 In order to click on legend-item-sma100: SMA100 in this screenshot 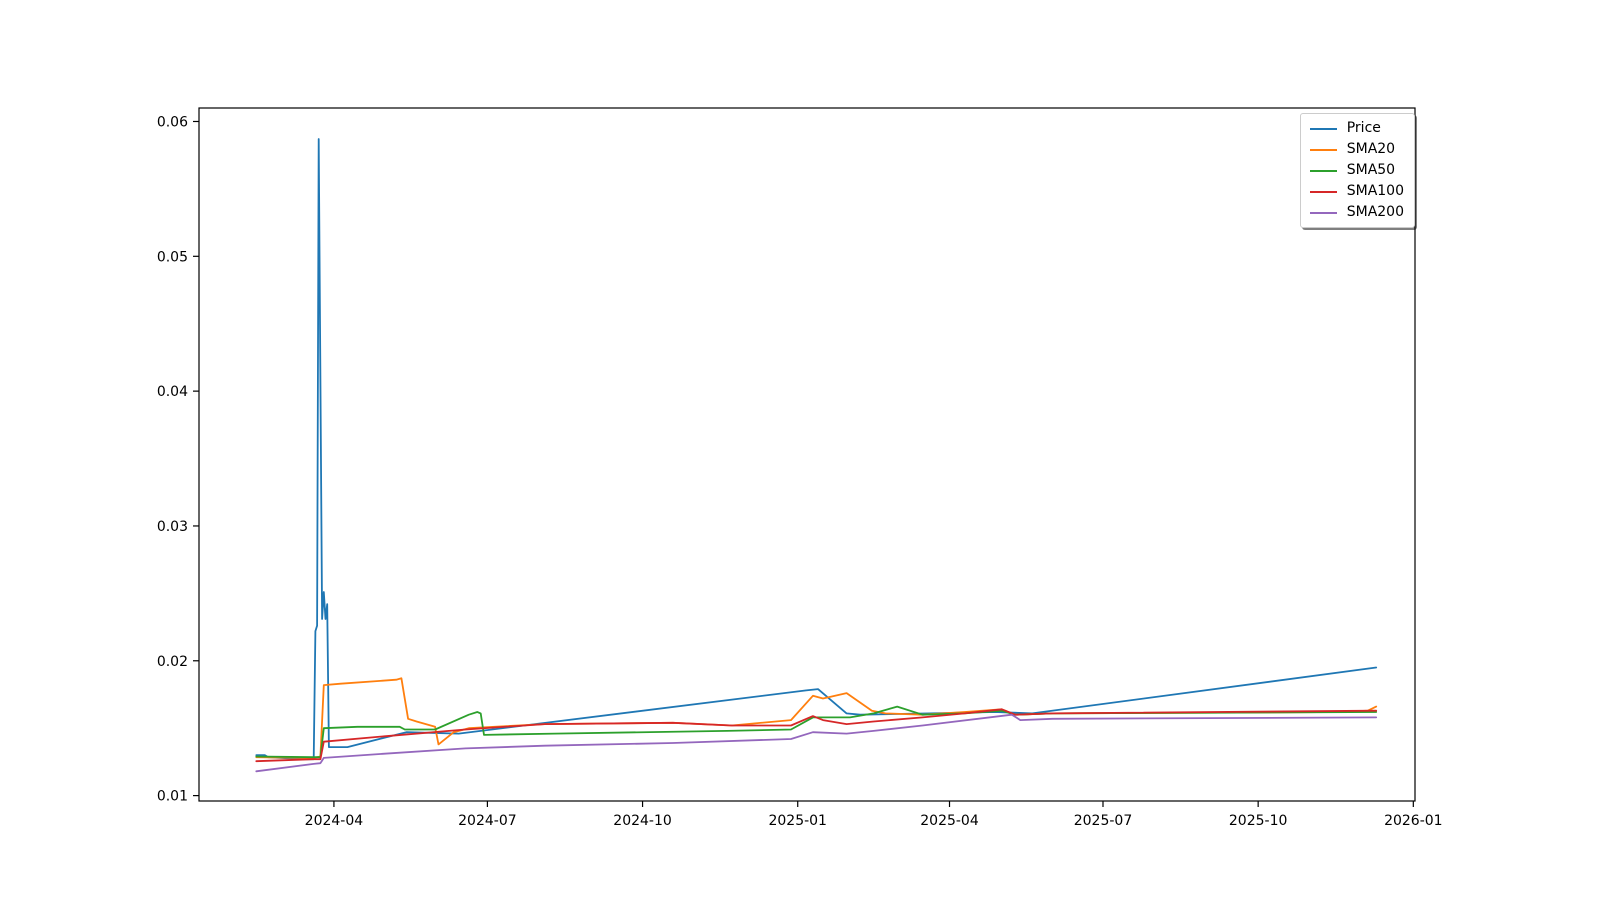, I will do `click(1356, 191)`.